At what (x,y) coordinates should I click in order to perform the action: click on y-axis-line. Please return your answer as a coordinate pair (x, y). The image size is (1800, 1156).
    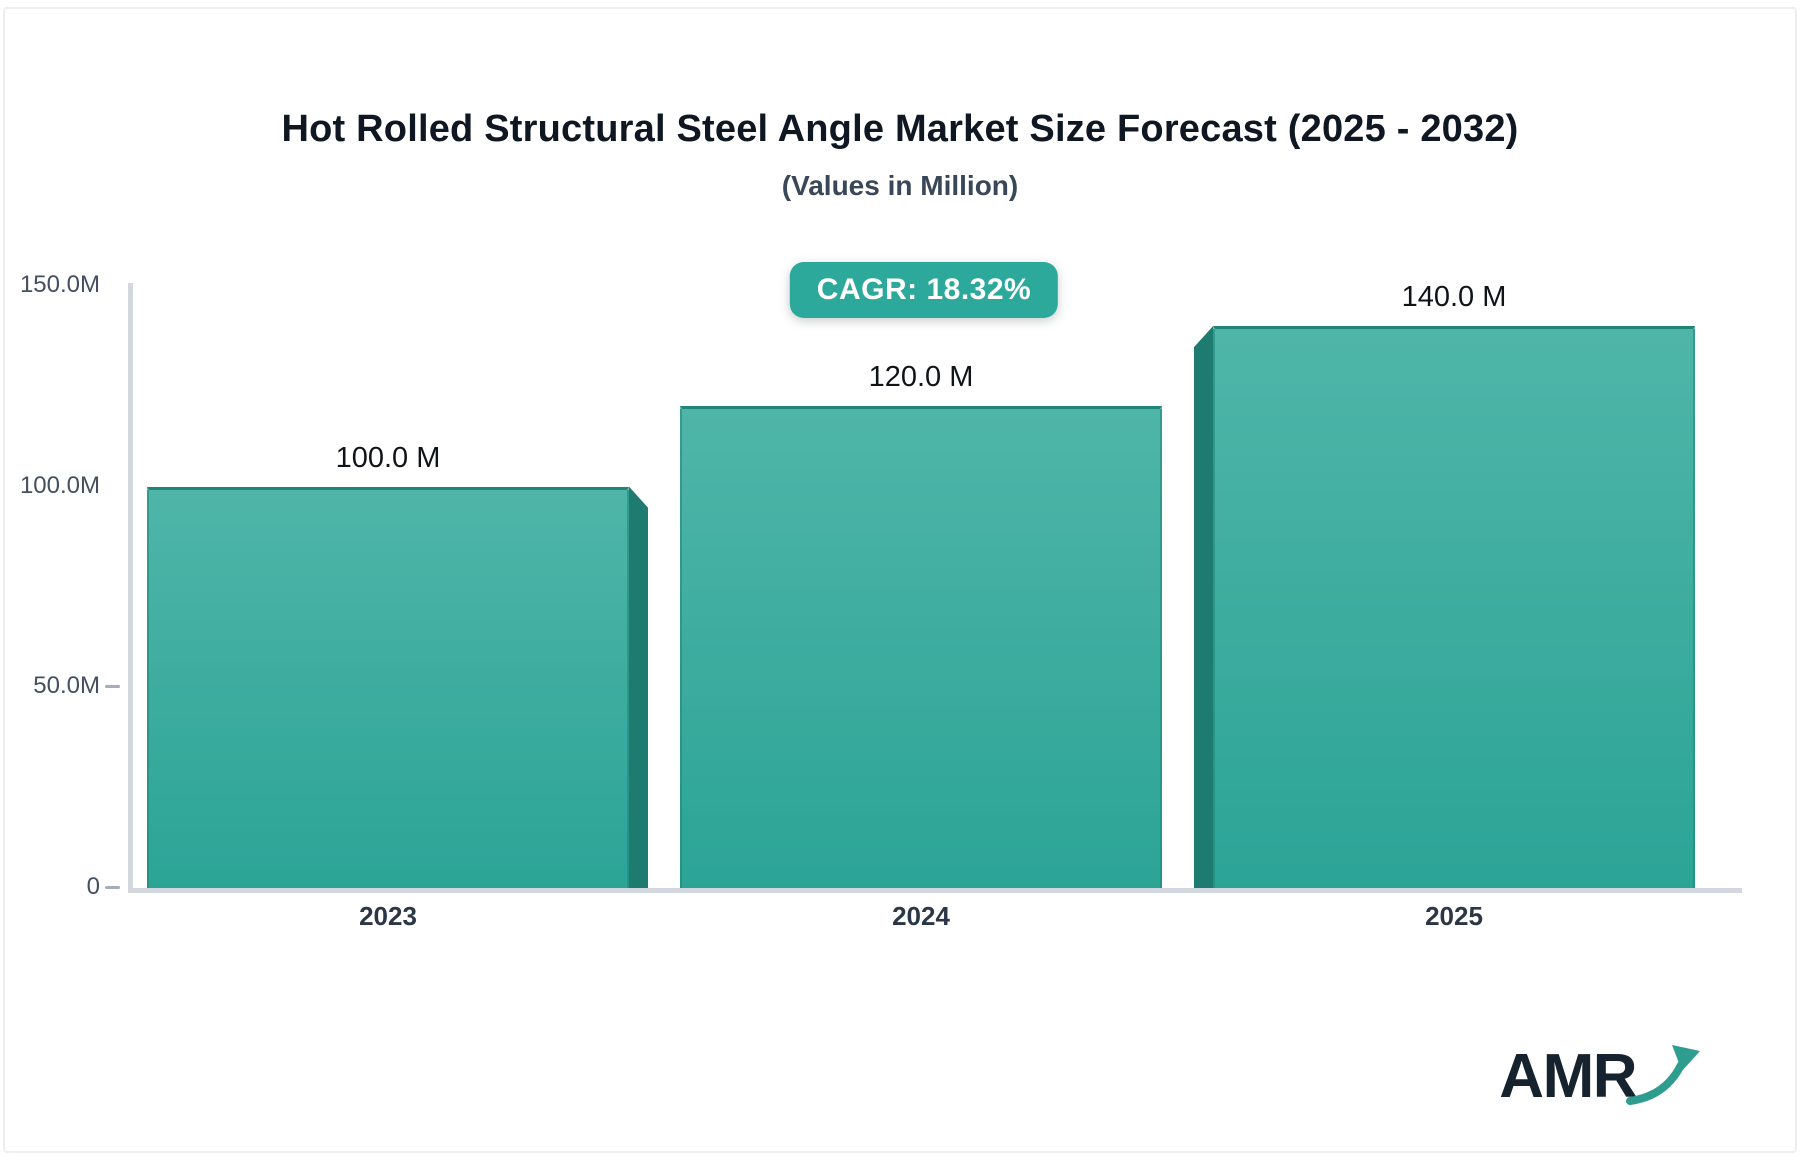
    Looking at the image, I should click on (130, 588).